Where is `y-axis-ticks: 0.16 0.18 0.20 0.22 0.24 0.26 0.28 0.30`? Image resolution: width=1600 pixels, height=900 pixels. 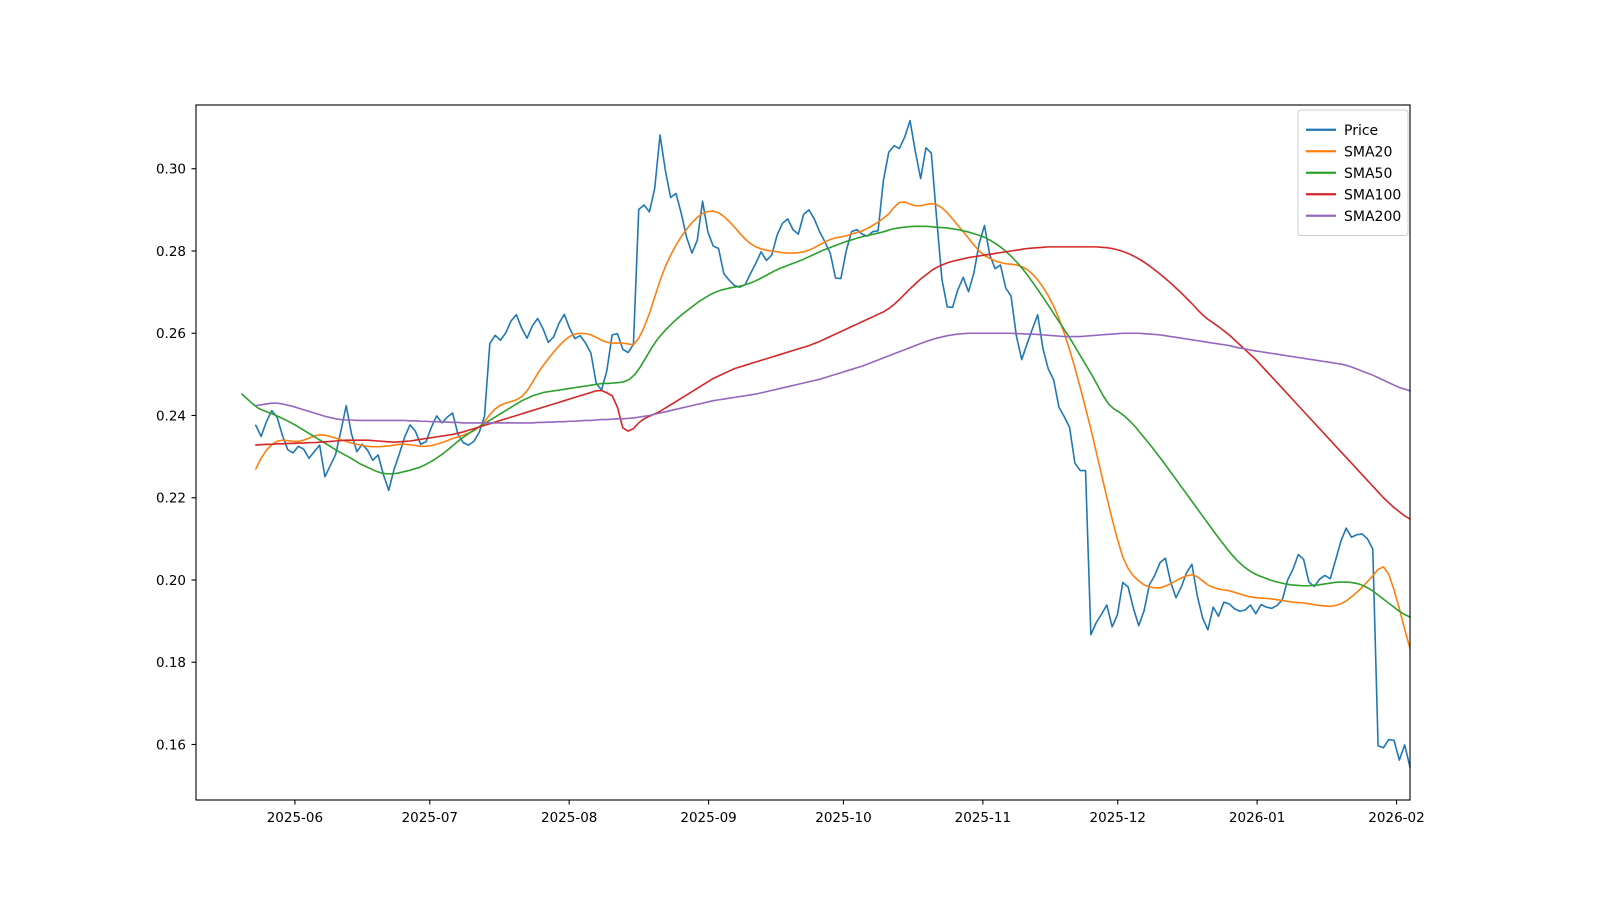
y-axis-ticks: 0.16 0.18 0.20 0.22 0.24 0.26 0.28 0.30 is located at coordinates (176, 457).